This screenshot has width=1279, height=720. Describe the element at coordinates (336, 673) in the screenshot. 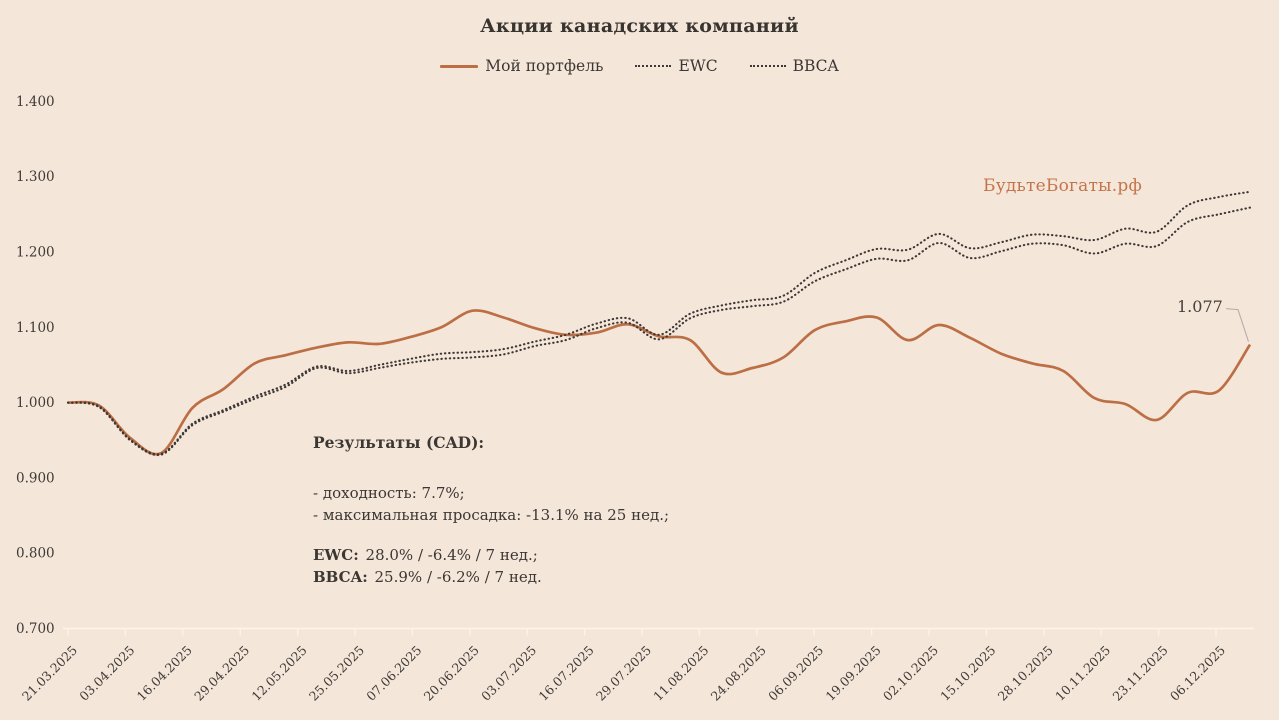

I see `x-axis-label: 25.05.2025` at that location.